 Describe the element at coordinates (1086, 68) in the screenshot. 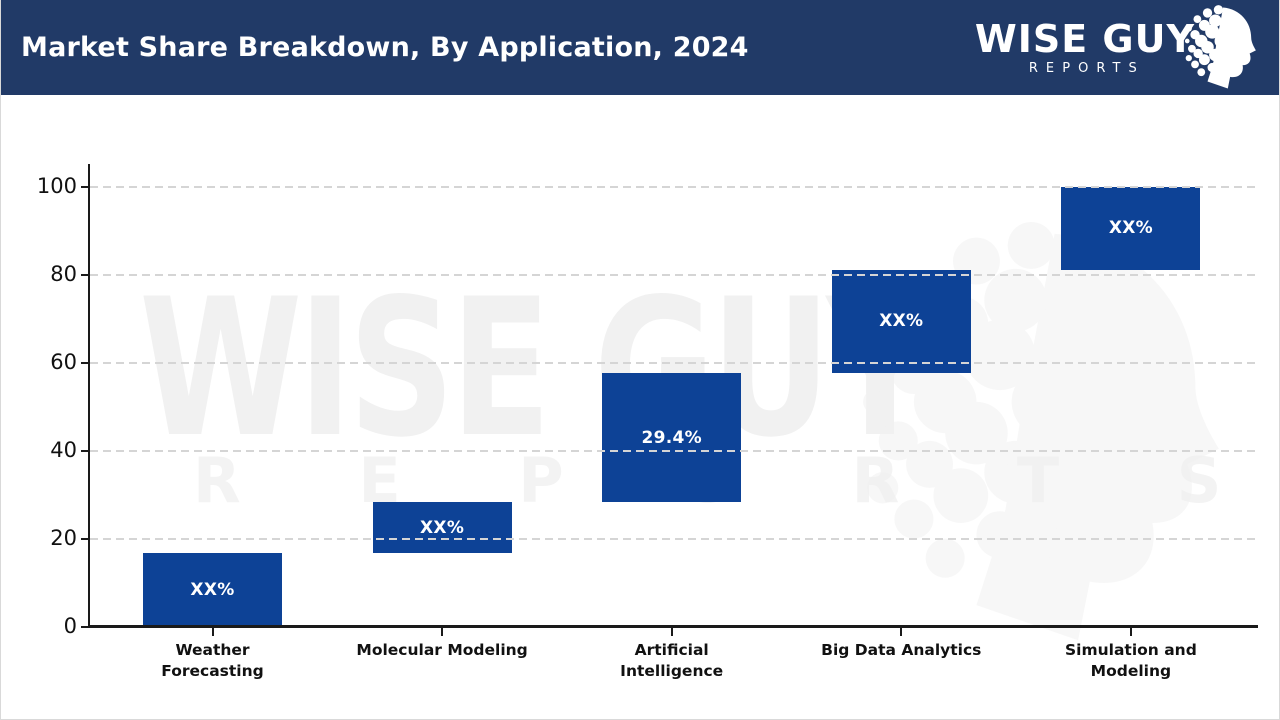

I see `brand-subtitle: REPORTS` at that location.